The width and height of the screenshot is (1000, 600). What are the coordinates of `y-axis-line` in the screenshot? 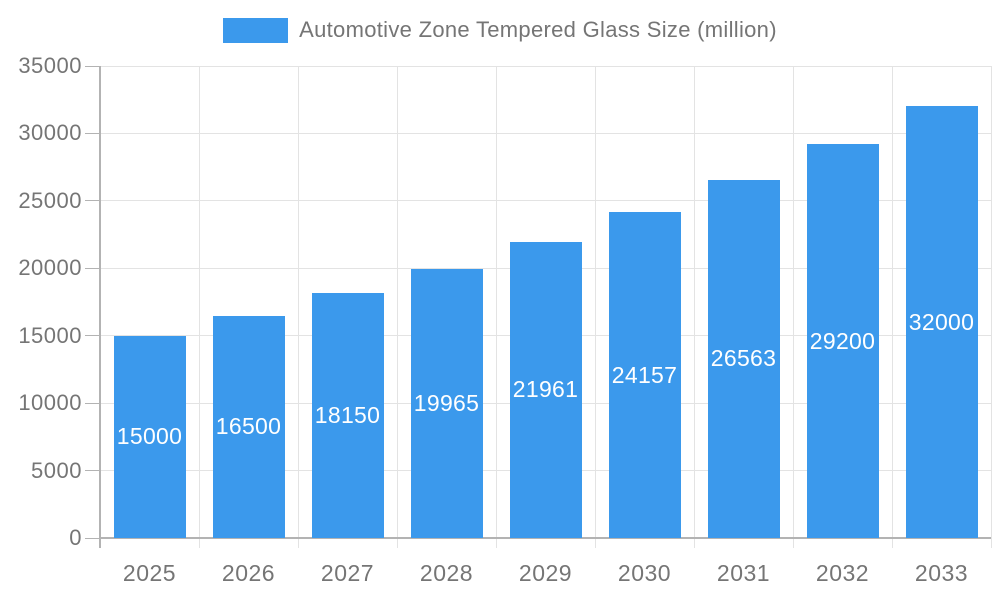 It's located at (100, 307).